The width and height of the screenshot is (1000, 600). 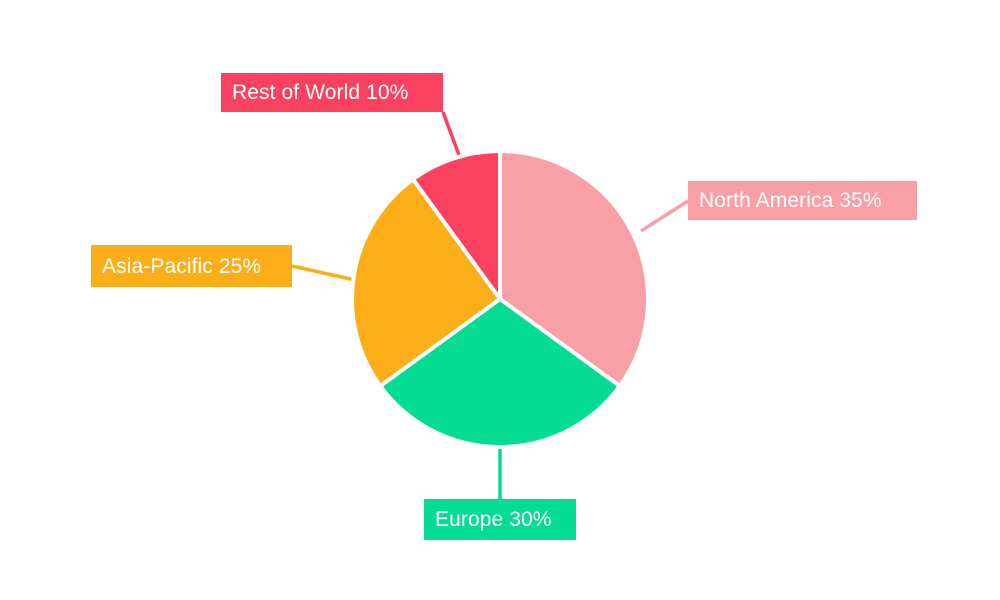 What do you see at coordinates (191, 266) in the screenshot?
I see `slice-label-asia-pacific: Asia-Pacific 25%` at bounding box center [191, 266].